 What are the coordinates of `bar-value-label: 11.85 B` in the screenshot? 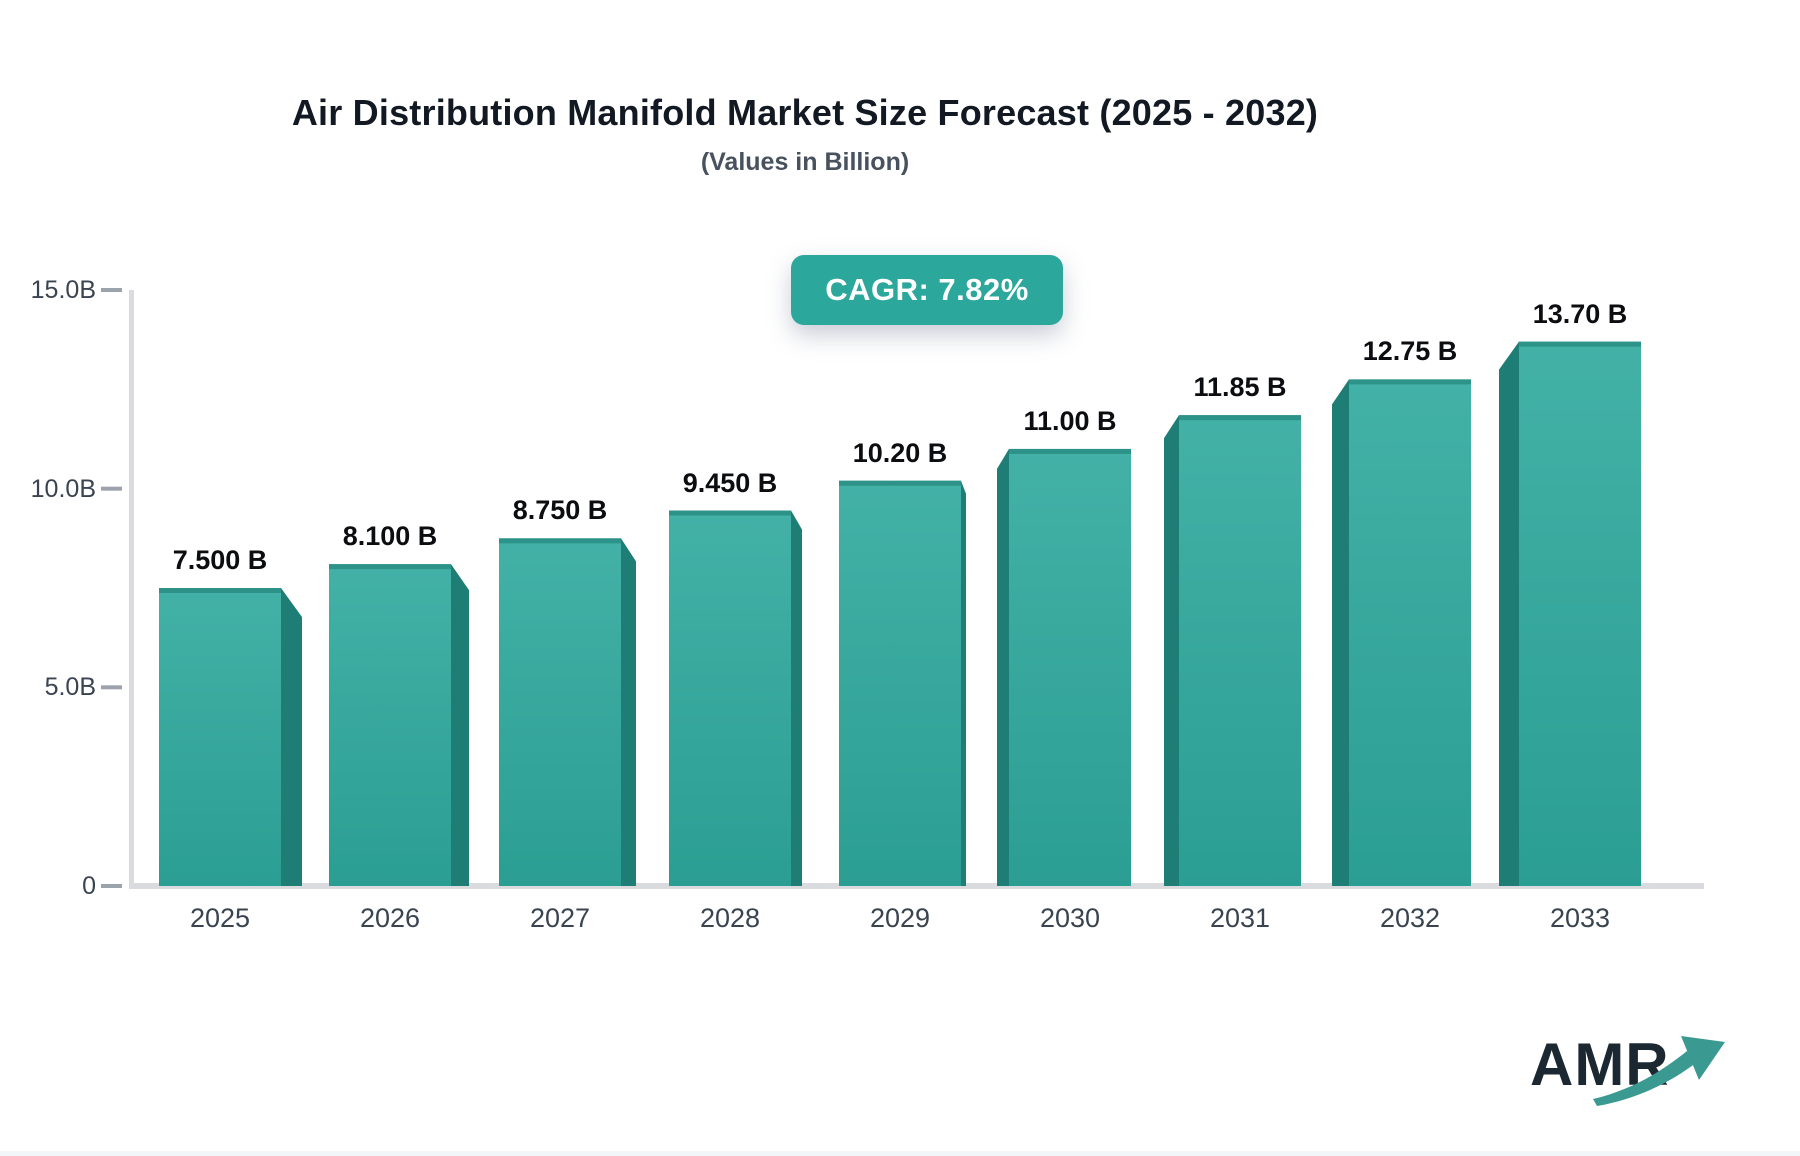 It's located at (1240, 387).